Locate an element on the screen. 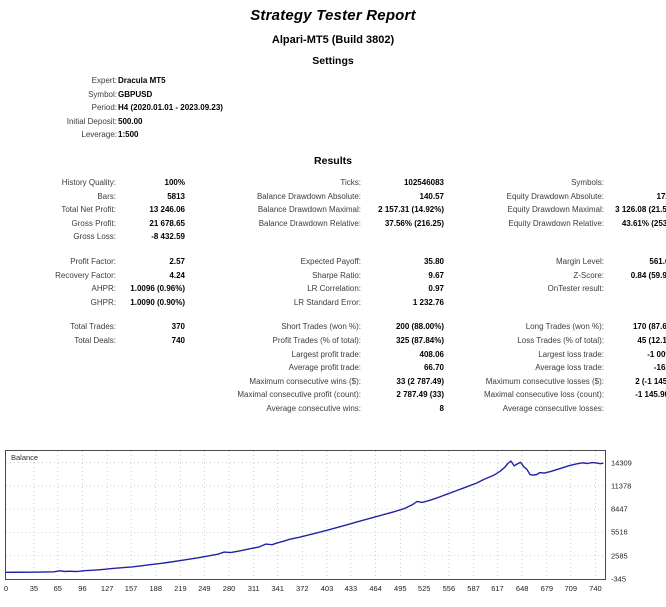 The image size is (666, 607). y-tick-label: 2585 is located at coordinates (619, 556).